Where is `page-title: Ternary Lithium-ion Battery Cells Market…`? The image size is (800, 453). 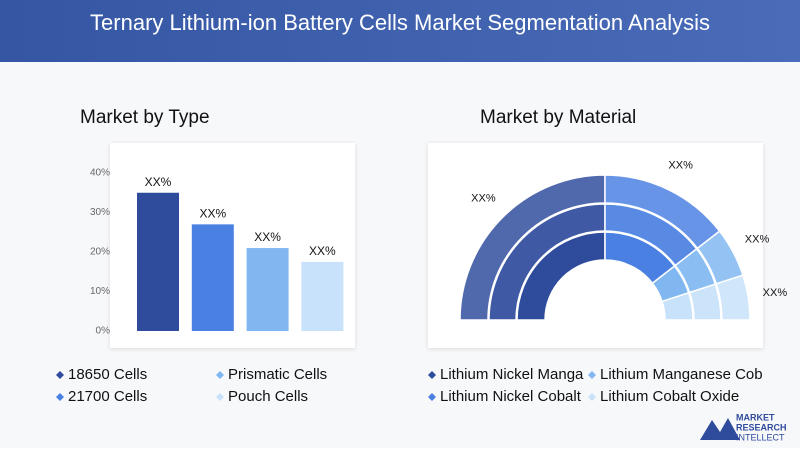
page-title: Ternary Lithium-ion Battery Cells Market… is located at coordinates (400, 22).